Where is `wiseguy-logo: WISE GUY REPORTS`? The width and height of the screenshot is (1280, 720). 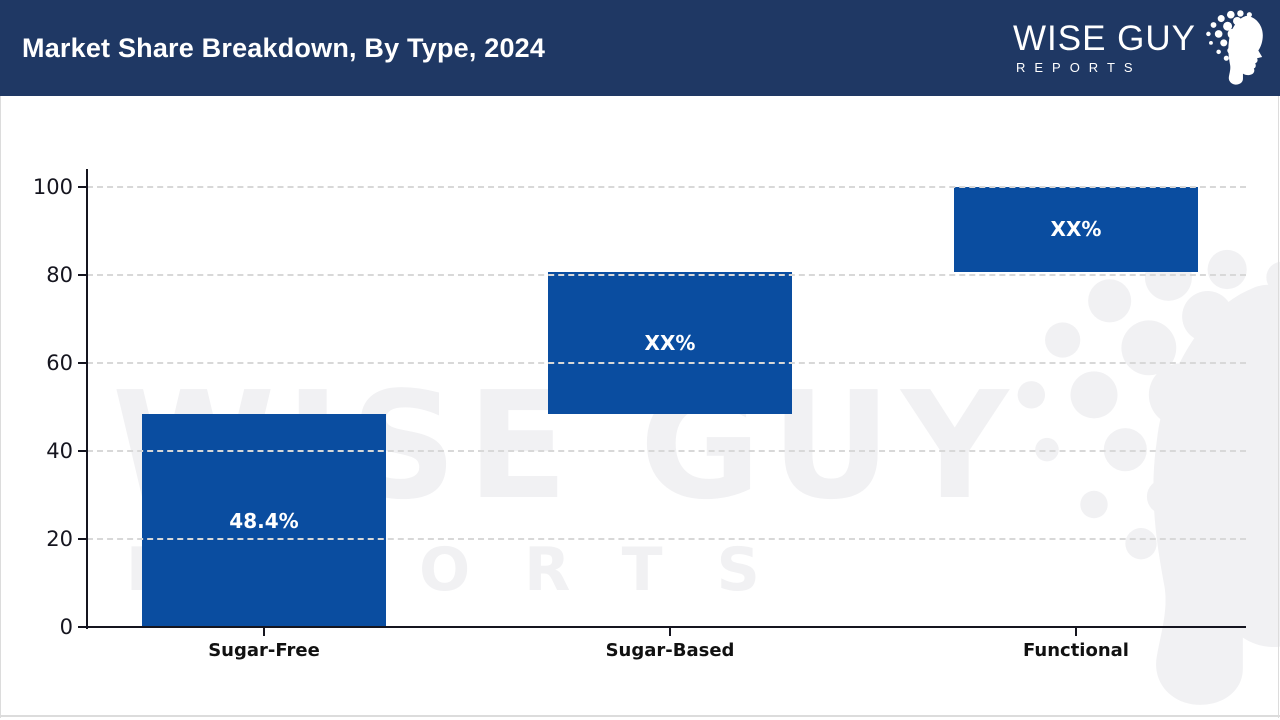 wiseguy-logo: WISE GUY REPORTS is located at coordinates (1139, 48).